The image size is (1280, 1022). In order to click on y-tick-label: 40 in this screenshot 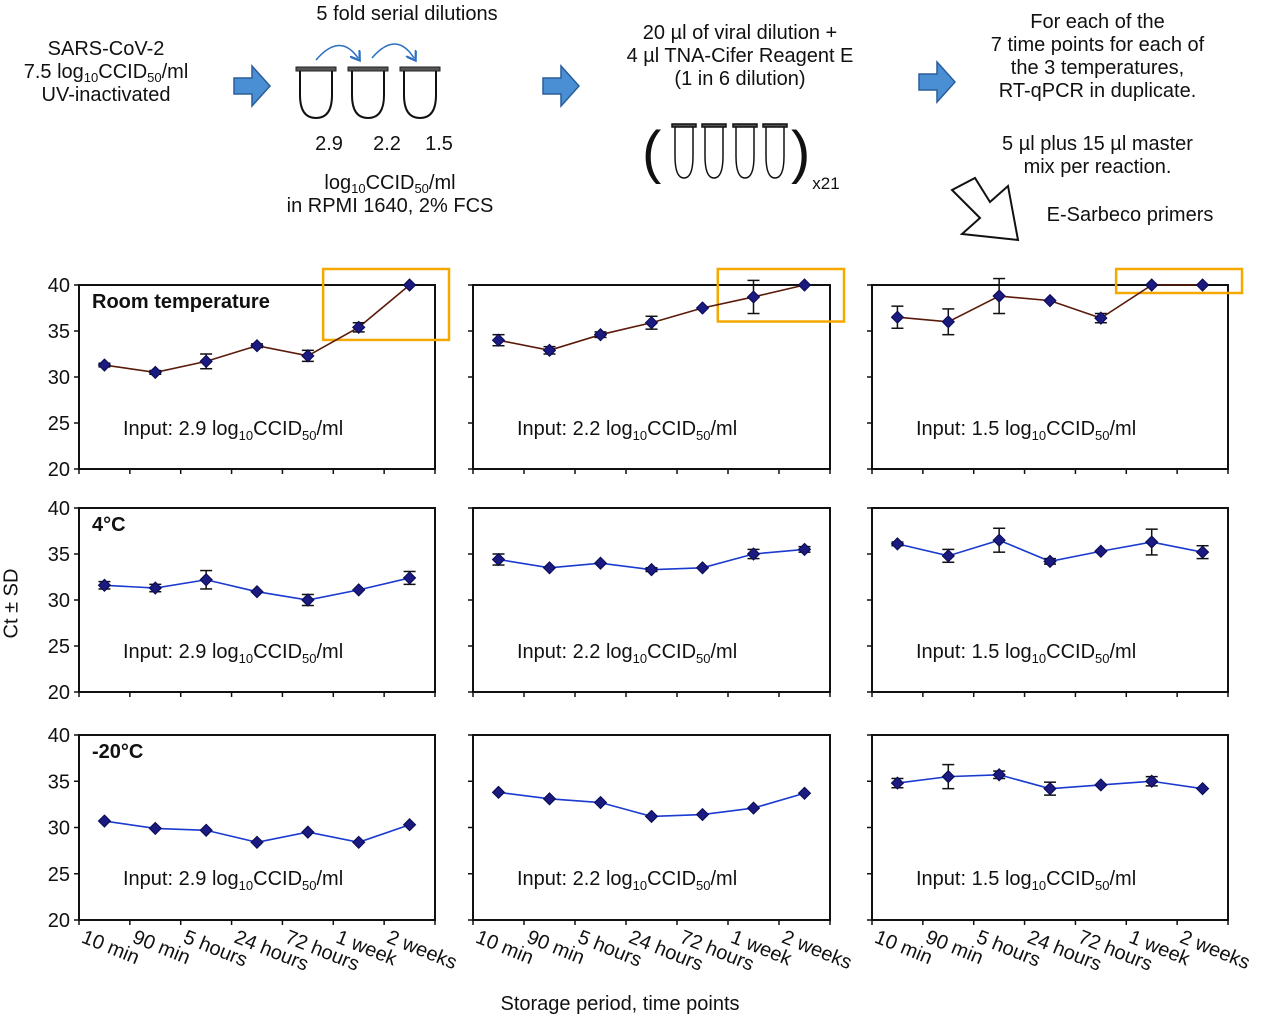, I will do `click(59, 509)`.